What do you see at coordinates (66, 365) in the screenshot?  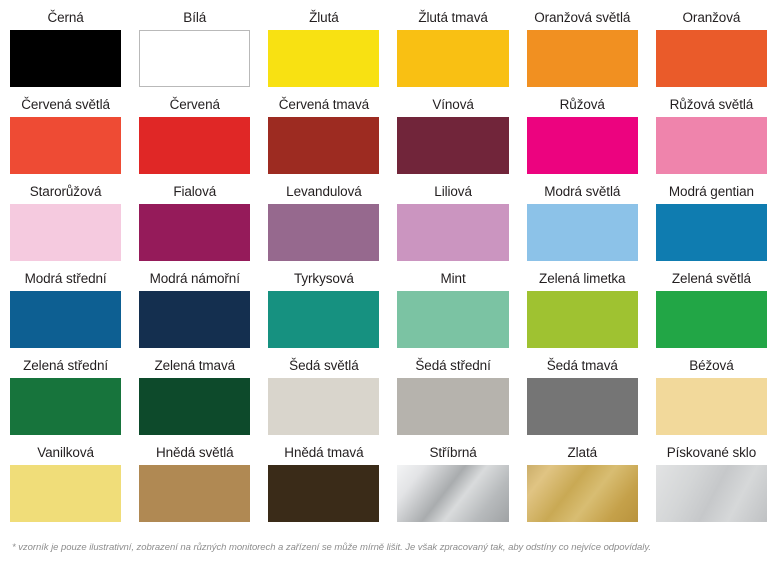 I see `swatch-label: Zelená střední` at bounding box center [66, 365].